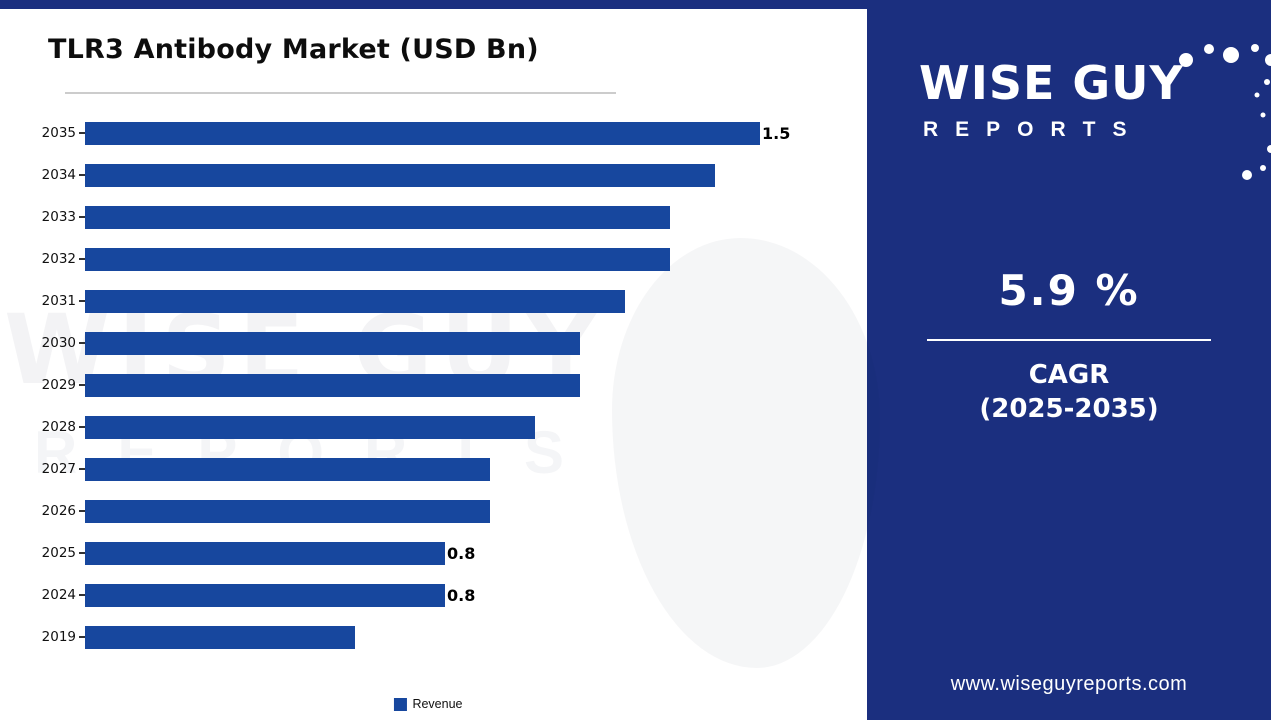 The width and height of the screenshot is (1271, 720). What do you see at coordinates (412, 637) in the screenshot?
I see `bar-row: 2019` at bounding box center [412, 637].